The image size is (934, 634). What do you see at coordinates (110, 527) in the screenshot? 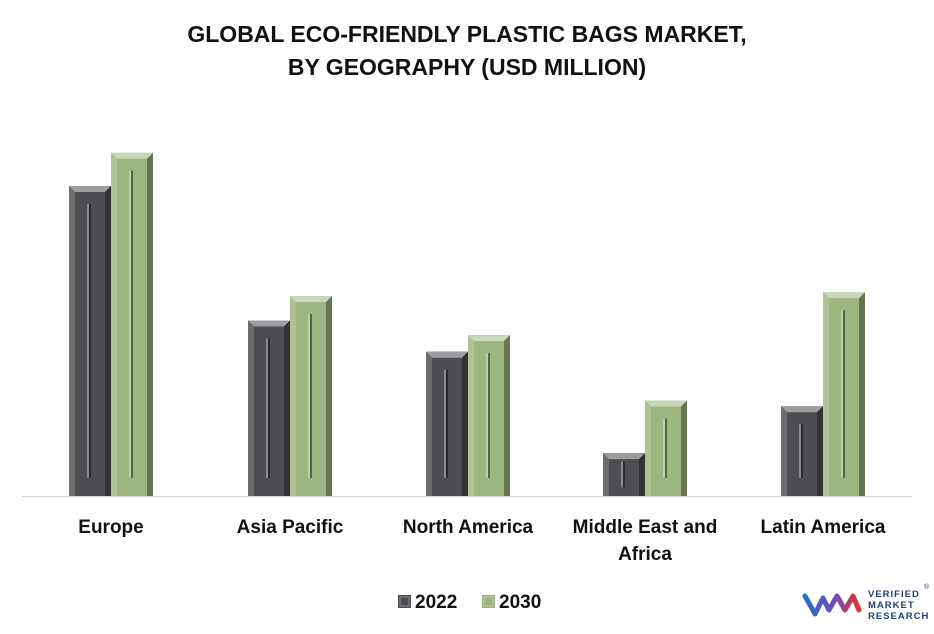
I see `category-label-0: Europe` at bounding box center [110, 527].